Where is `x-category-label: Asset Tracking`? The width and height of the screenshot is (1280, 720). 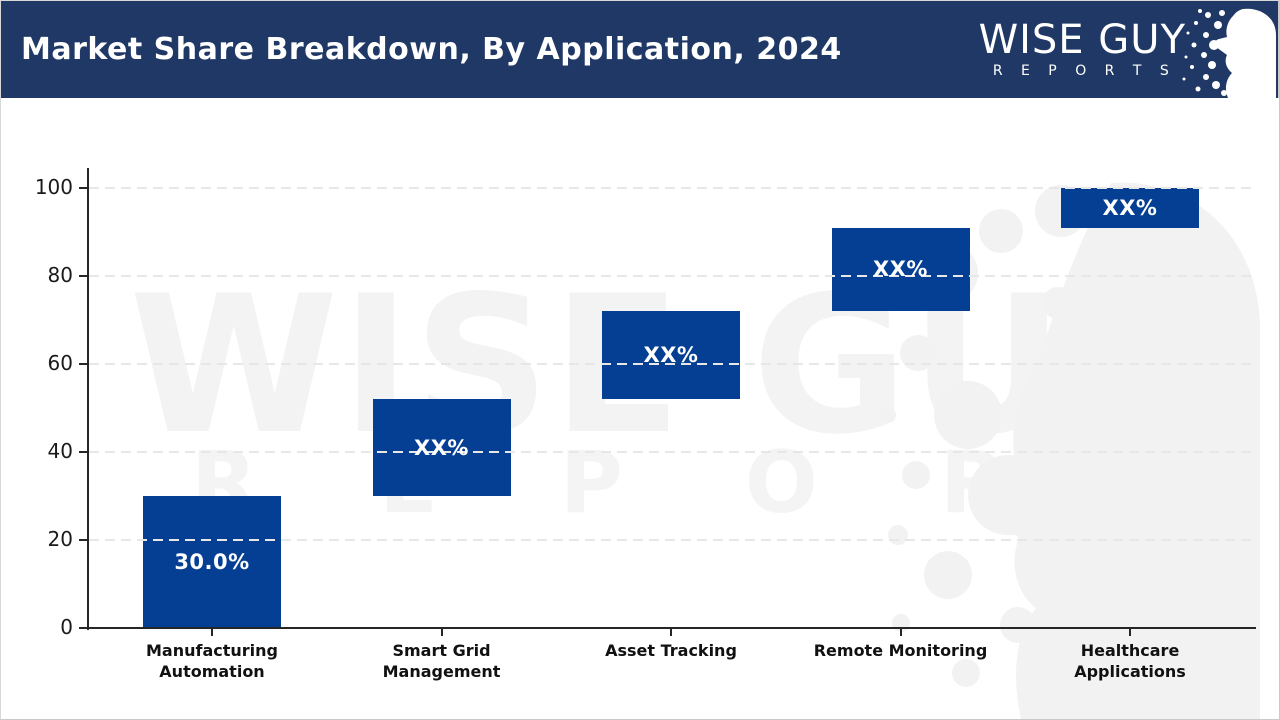 x-category-label: Asset Tracking is located at coordinates (671, 650).